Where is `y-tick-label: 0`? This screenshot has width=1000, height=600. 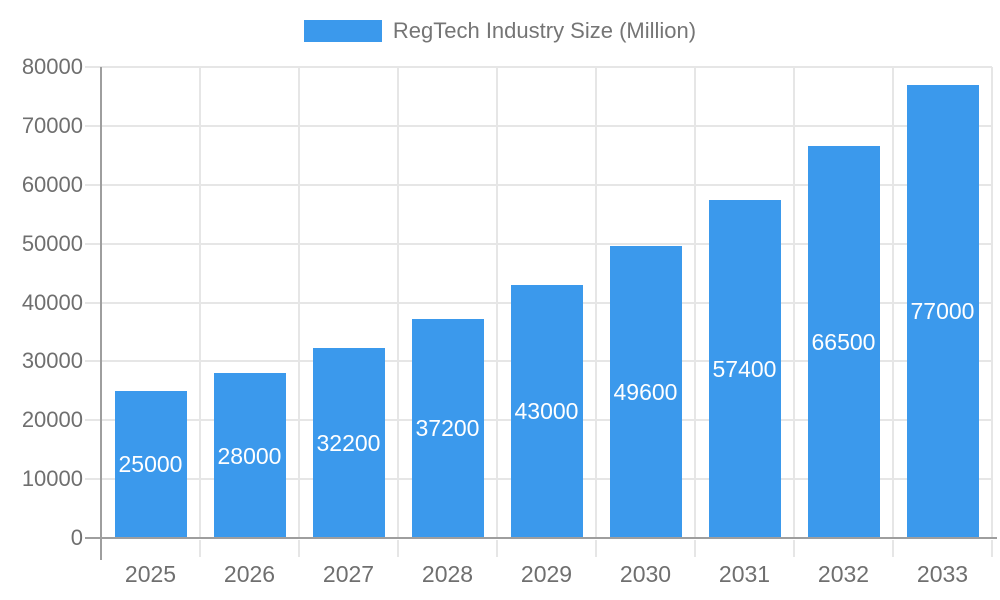 y-tick-label: 0 is located at coordinates (76, 537).